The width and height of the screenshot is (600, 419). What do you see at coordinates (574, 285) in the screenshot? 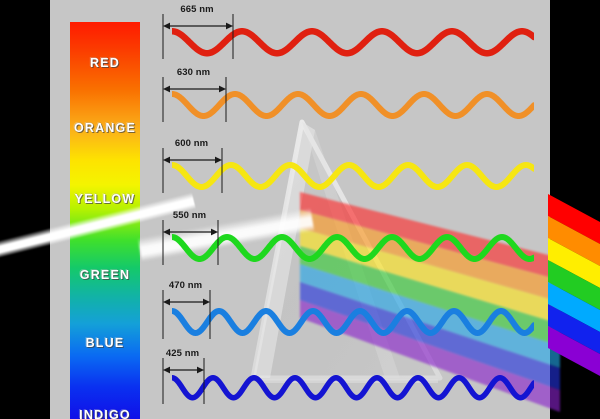
I see `rainbow-output-bands` at bounding box center [574, 285].